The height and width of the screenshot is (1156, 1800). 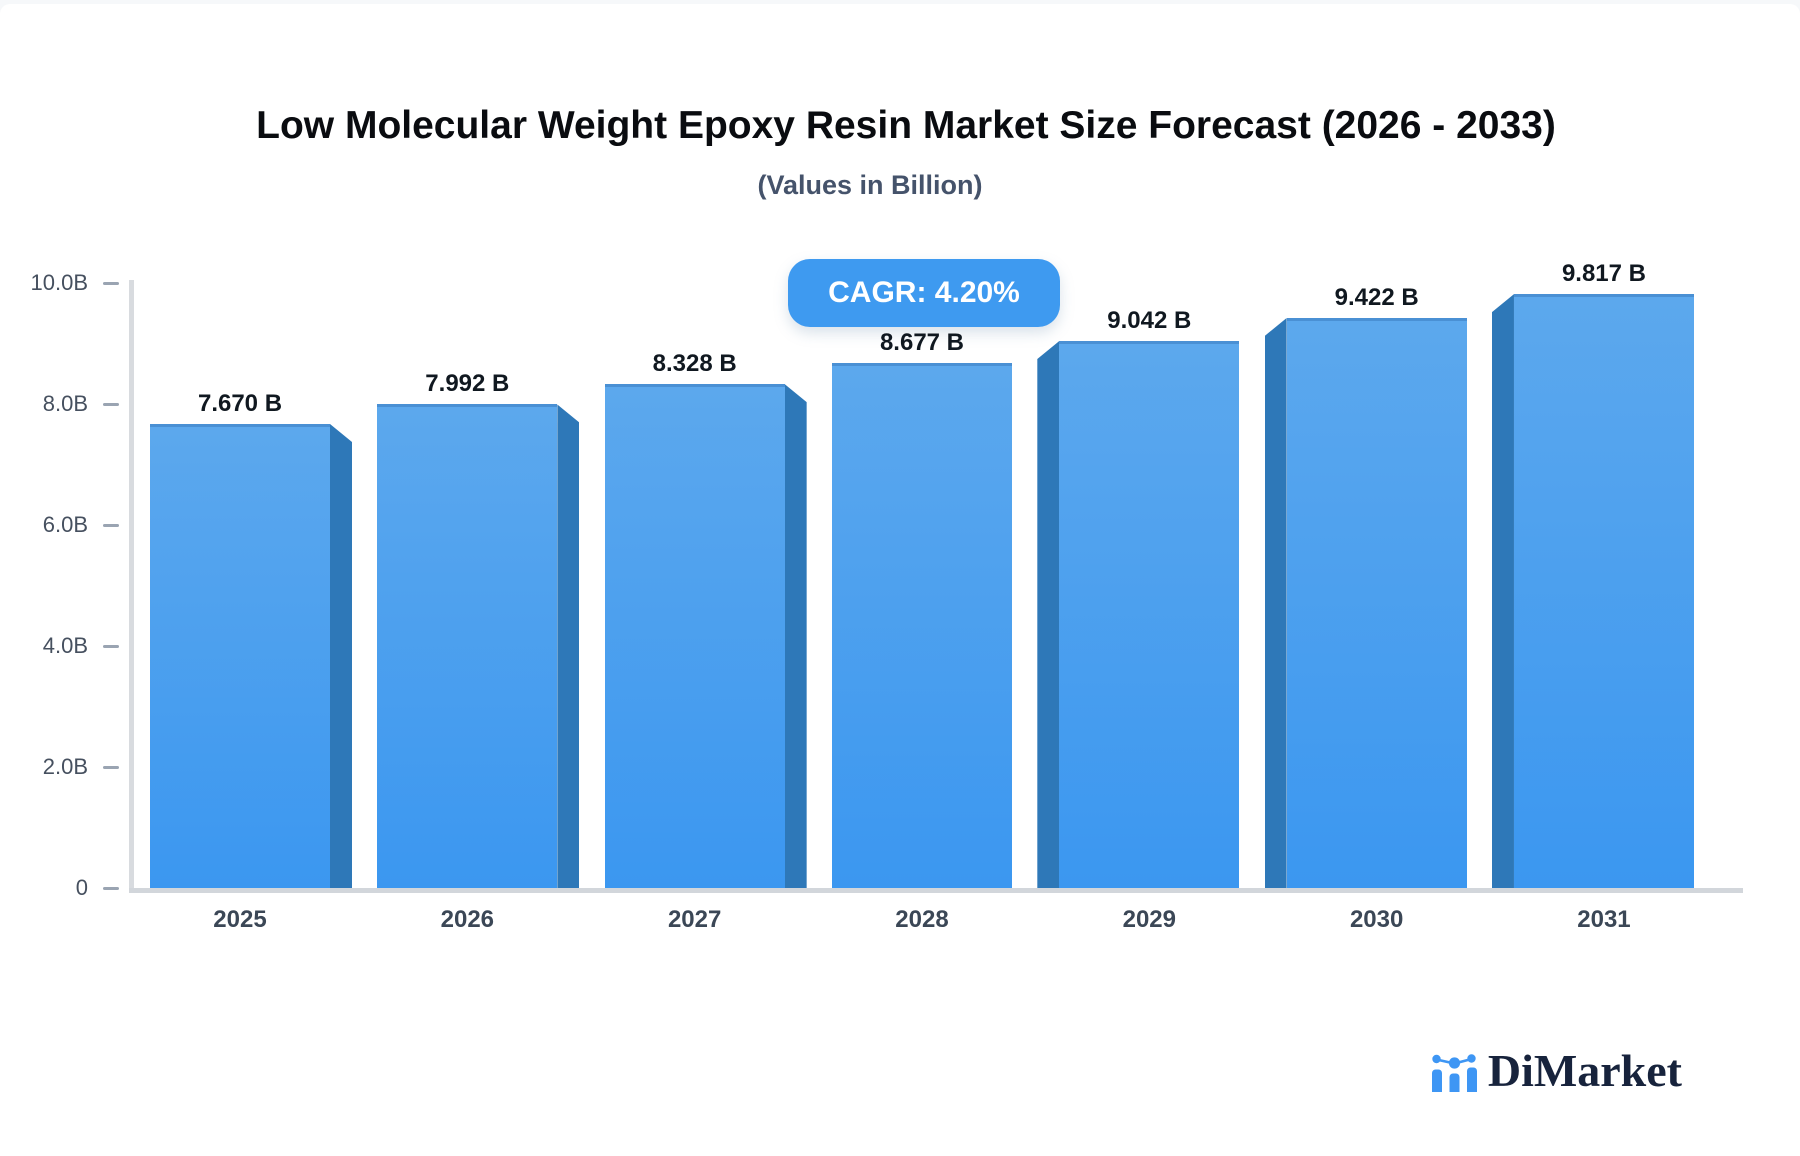 I want to click on dimarket-logo: DiMarket, so click(x=1556, y=1071).